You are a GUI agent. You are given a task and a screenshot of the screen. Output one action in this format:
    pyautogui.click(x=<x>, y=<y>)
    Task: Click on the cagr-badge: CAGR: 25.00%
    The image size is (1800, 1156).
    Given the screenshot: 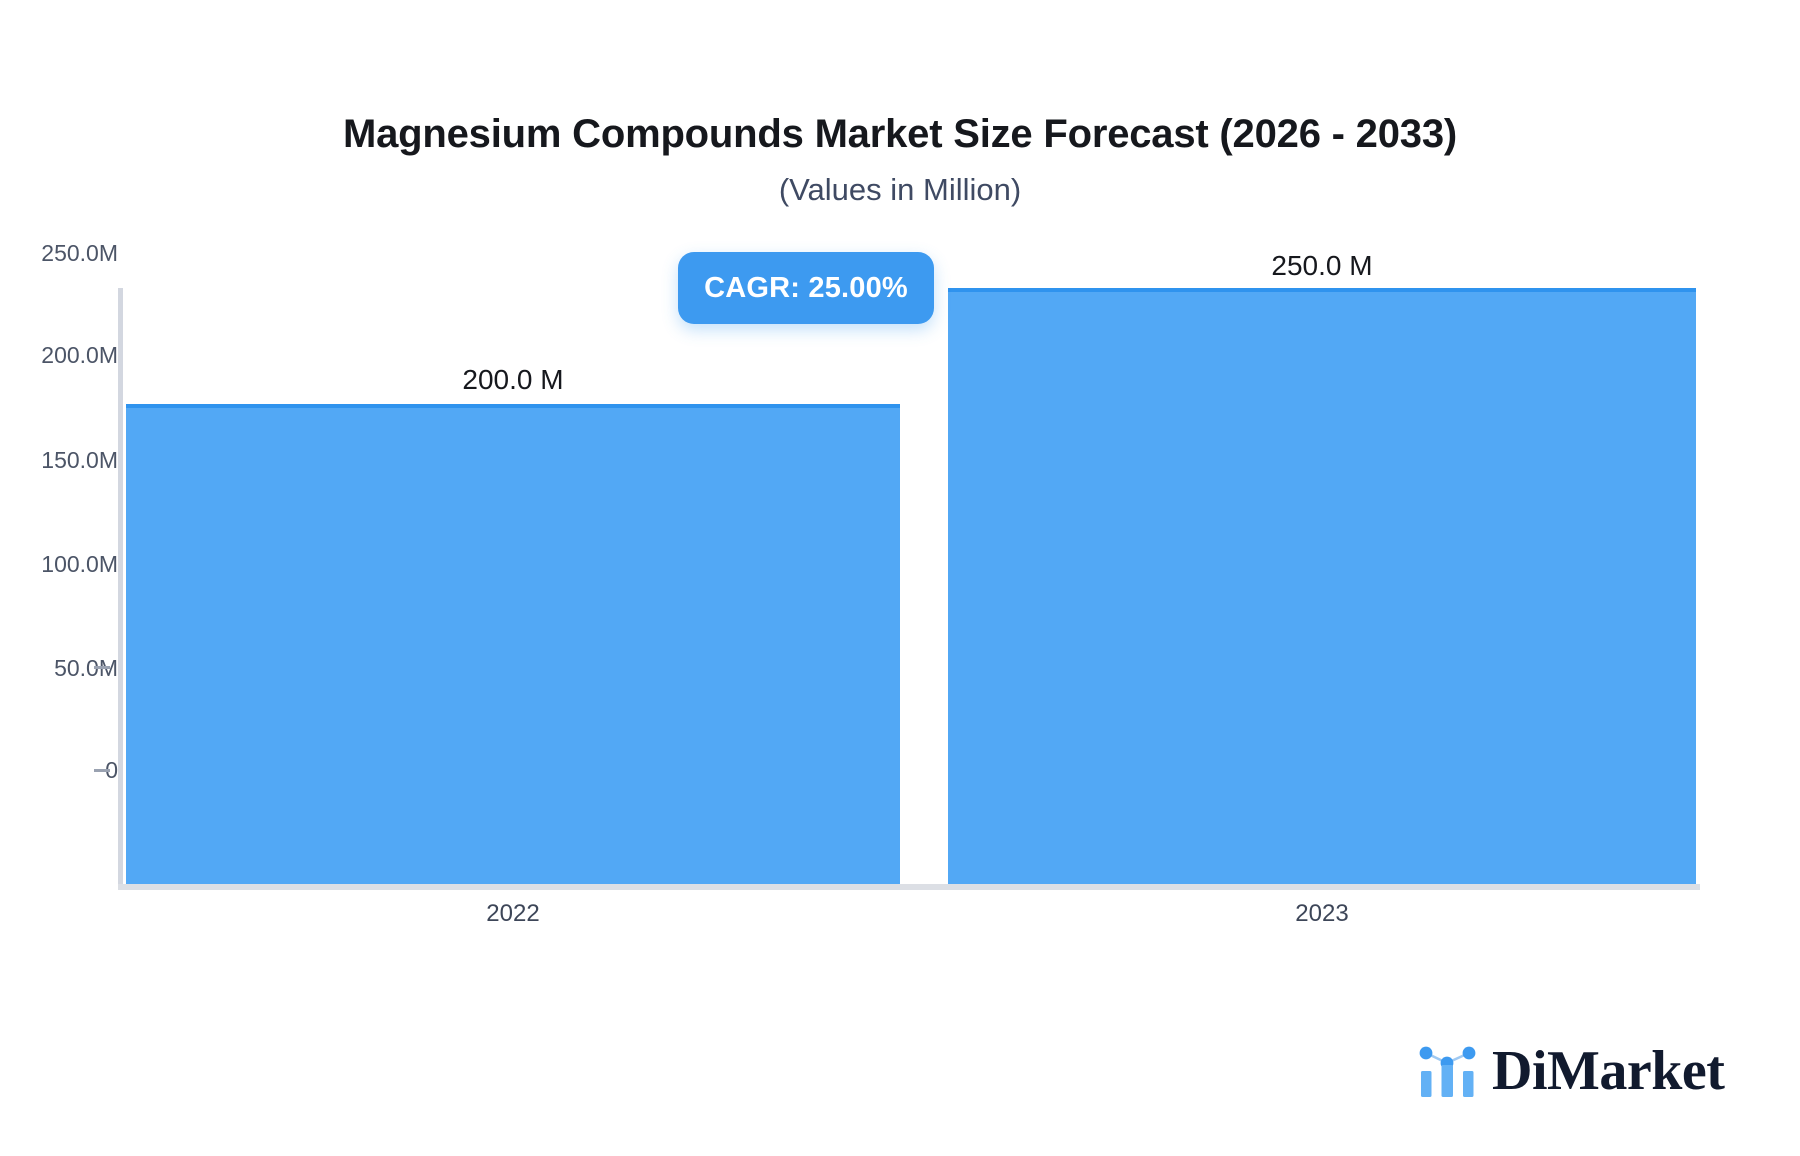 What is the action you would take?
    pyautogui.click(x=806, y=288)
    